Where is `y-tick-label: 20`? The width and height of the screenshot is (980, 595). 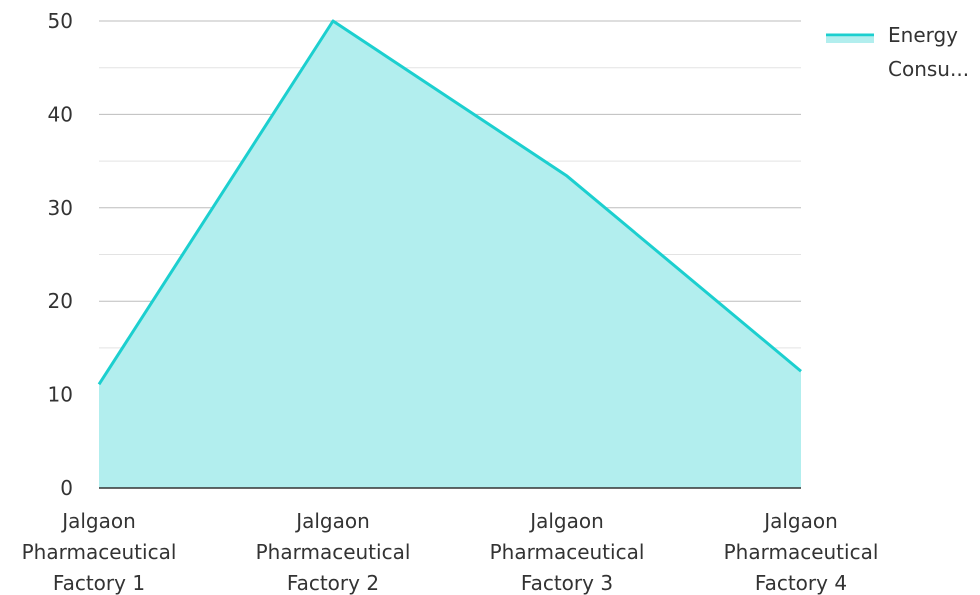 y-tick-label: 20 is located at coordinates (60, 301).